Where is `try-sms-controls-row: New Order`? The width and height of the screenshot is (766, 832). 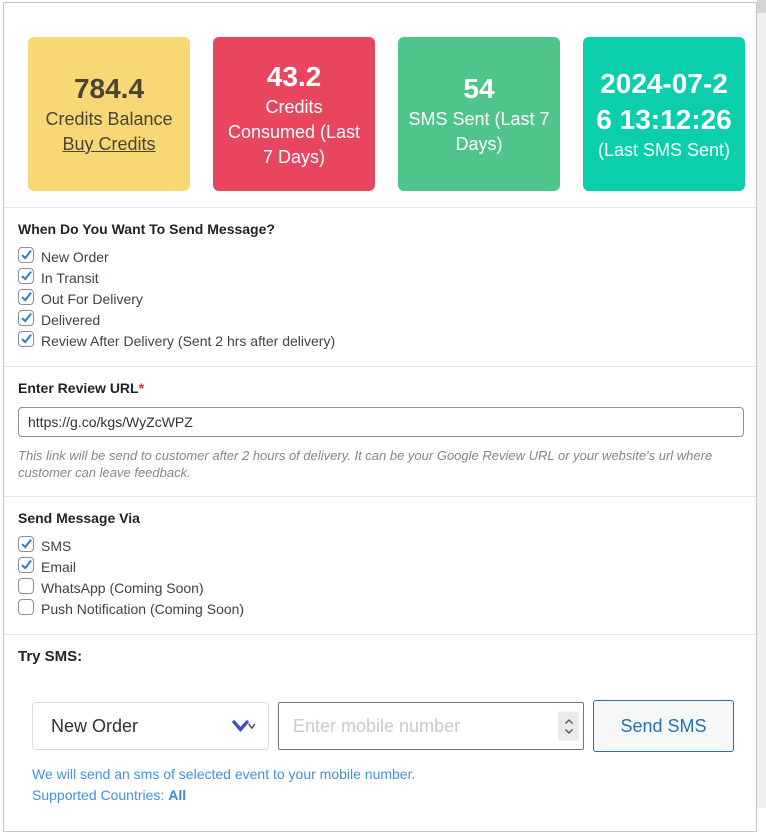 try-sms-controls-row: New Order is located at coordinates (387, 726).